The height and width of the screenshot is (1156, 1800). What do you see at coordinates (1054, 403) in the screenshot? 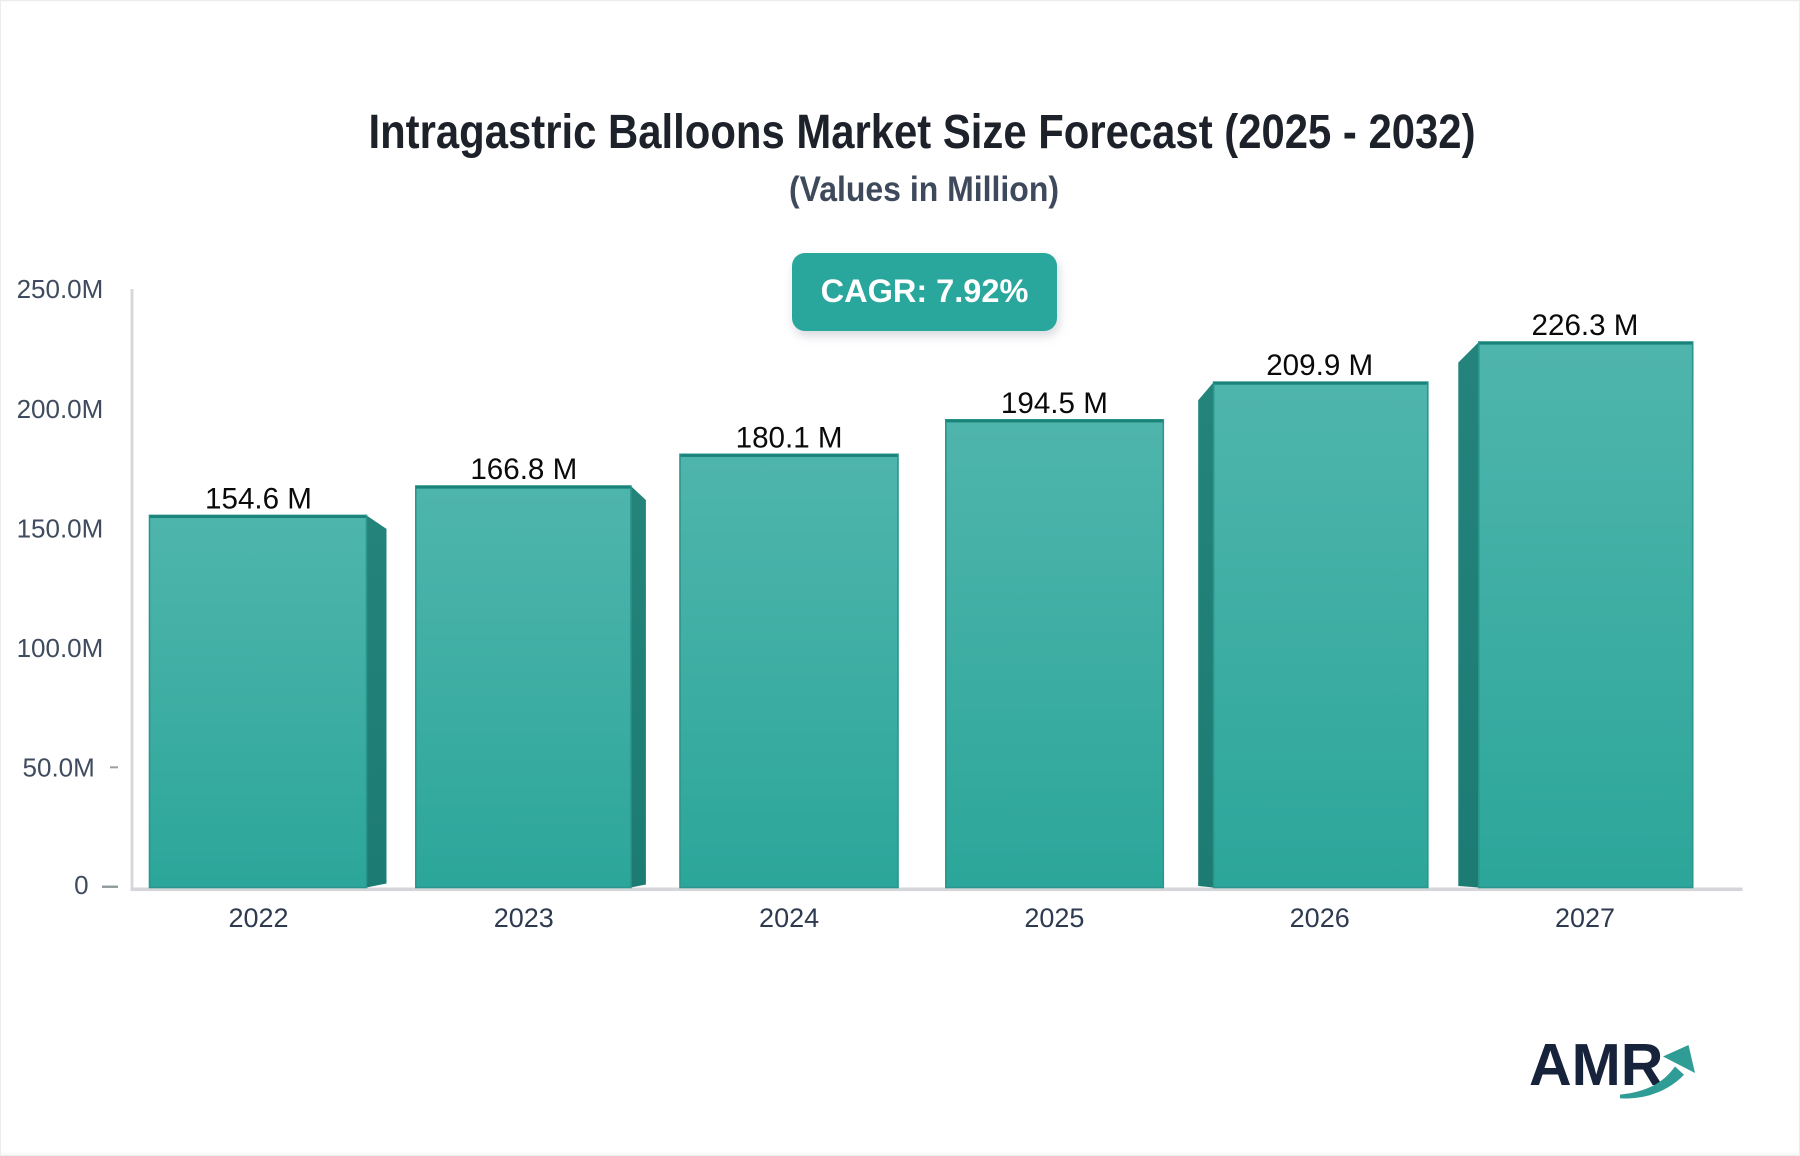
I see `svg-text: 194.5 M` at bounding box center [1054, 403].